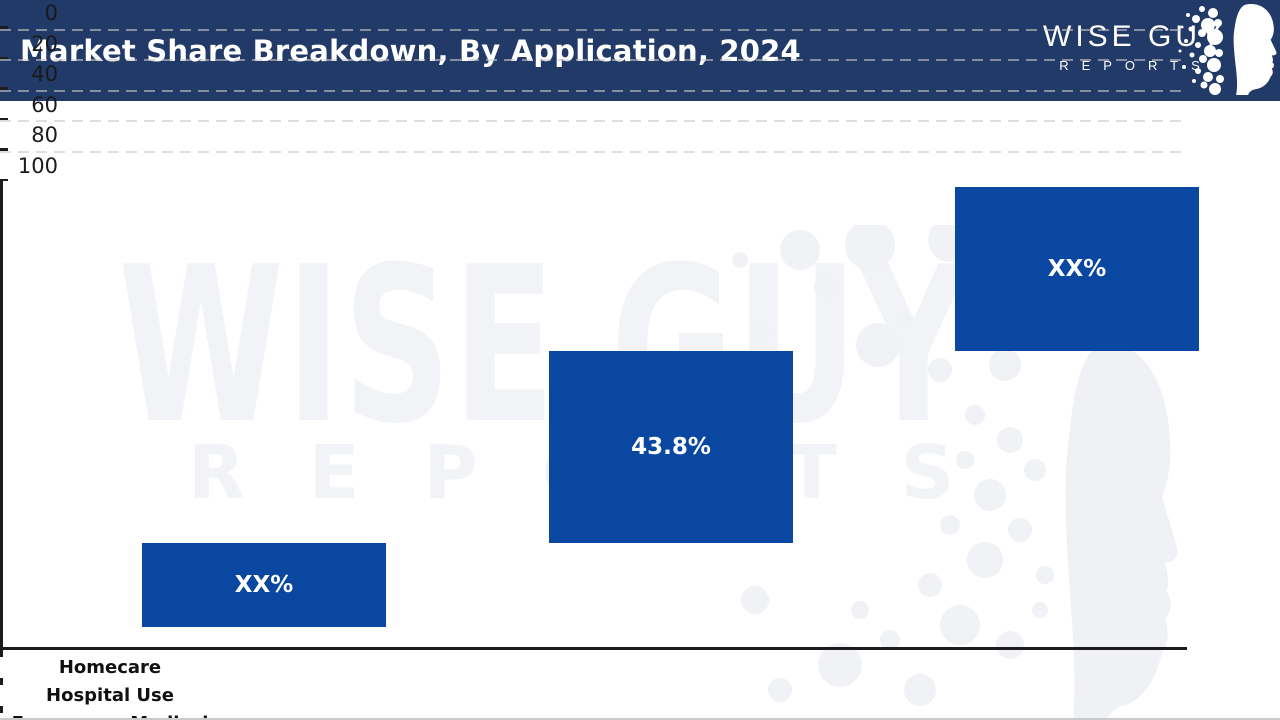 The height and width of the screenshot is (720, 1280). What do you see at coordinates (1136, 65) in the screenshot?
I see `logo-reports-text: REPORTS` at bounding box center [1136, 65].